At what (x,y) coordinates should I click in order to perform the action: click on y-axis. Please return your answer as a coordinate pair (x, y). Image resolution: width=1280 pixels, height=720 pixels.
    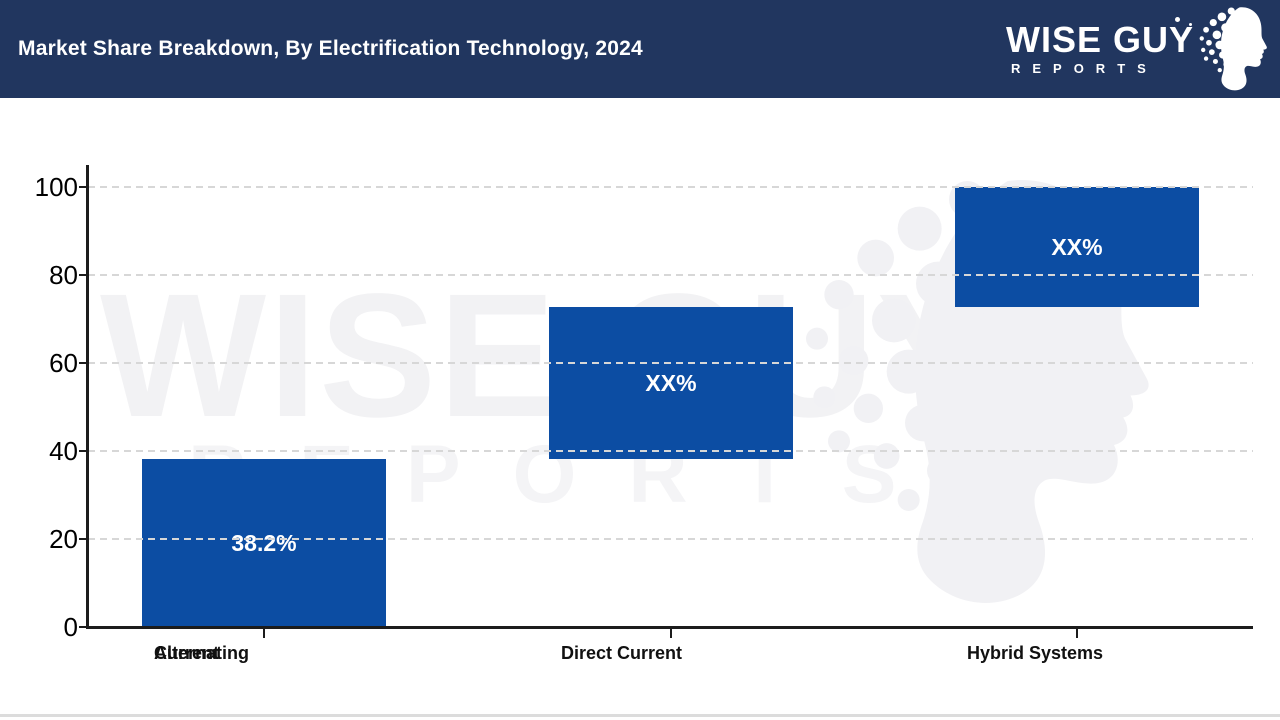
    Looking at the image, I should click on (87, 397).